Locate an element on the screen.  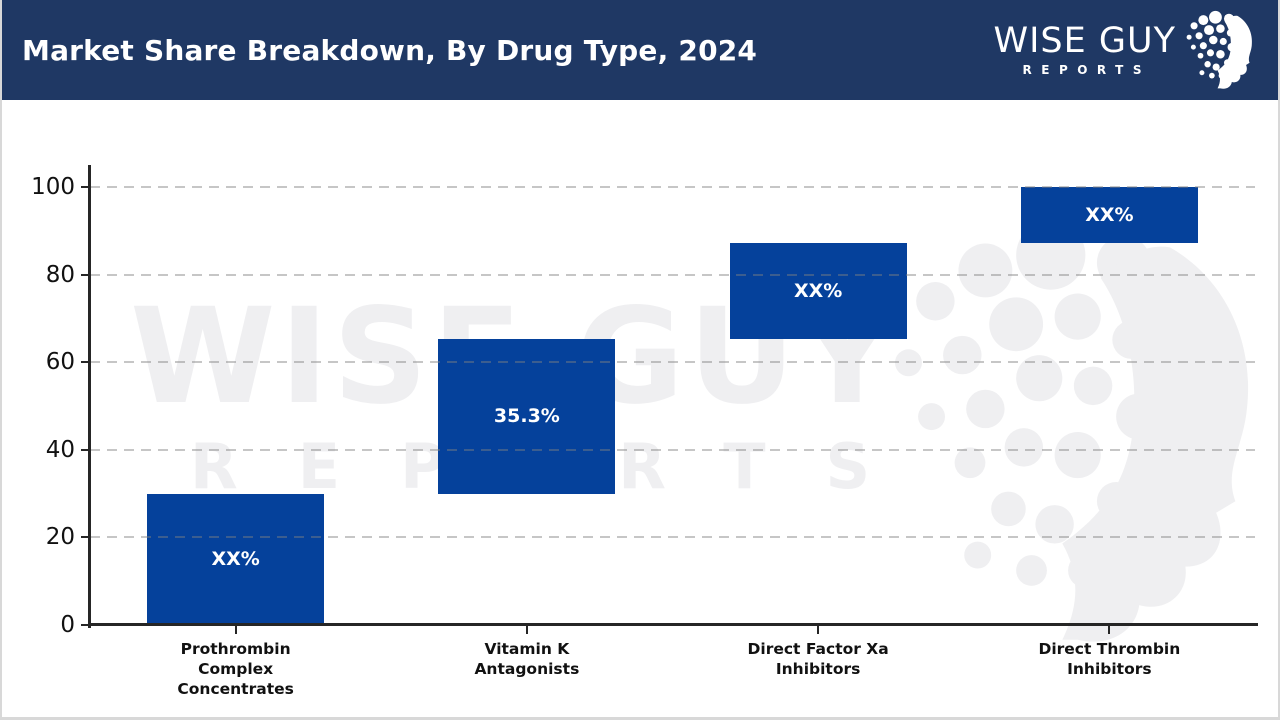
wiseguy-logo-text: WISE GUY REPORTS is located at coordinates (1084, 48).